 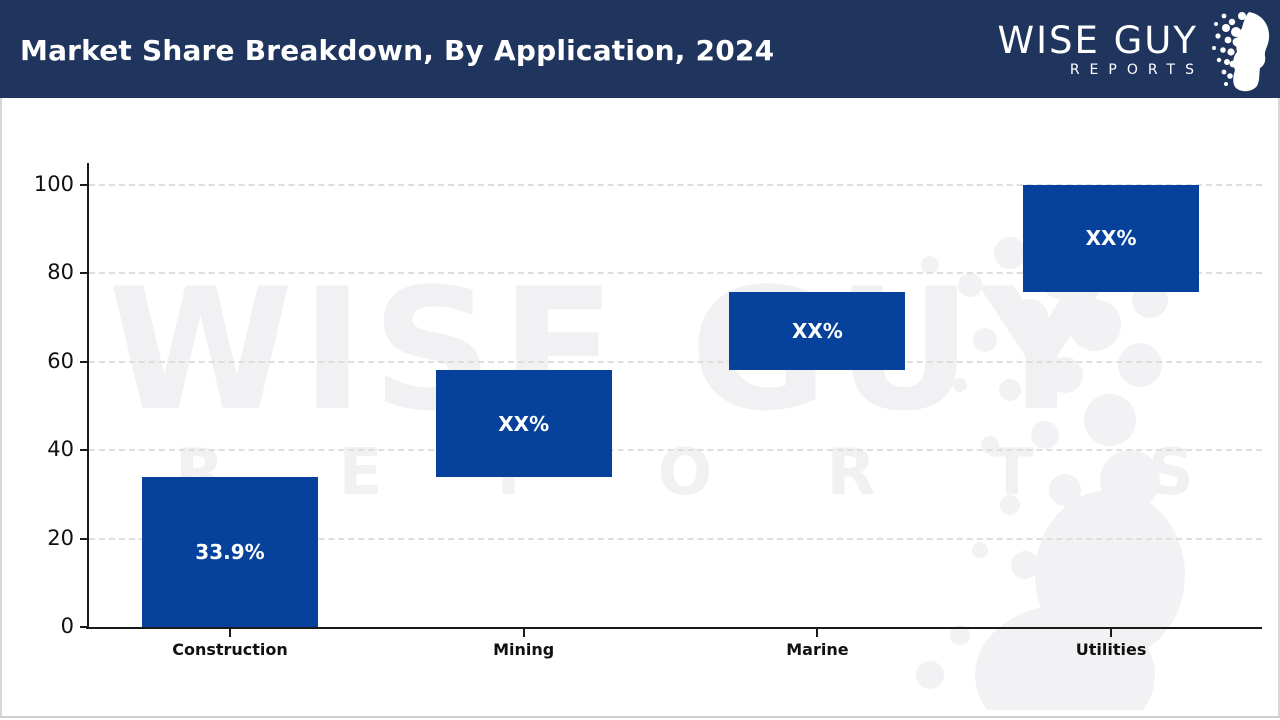 What do you see at coordinates (1111, 633) in the screenshot?
I see `x-tick-mark-utilities` at bounding box center [1111, 633].